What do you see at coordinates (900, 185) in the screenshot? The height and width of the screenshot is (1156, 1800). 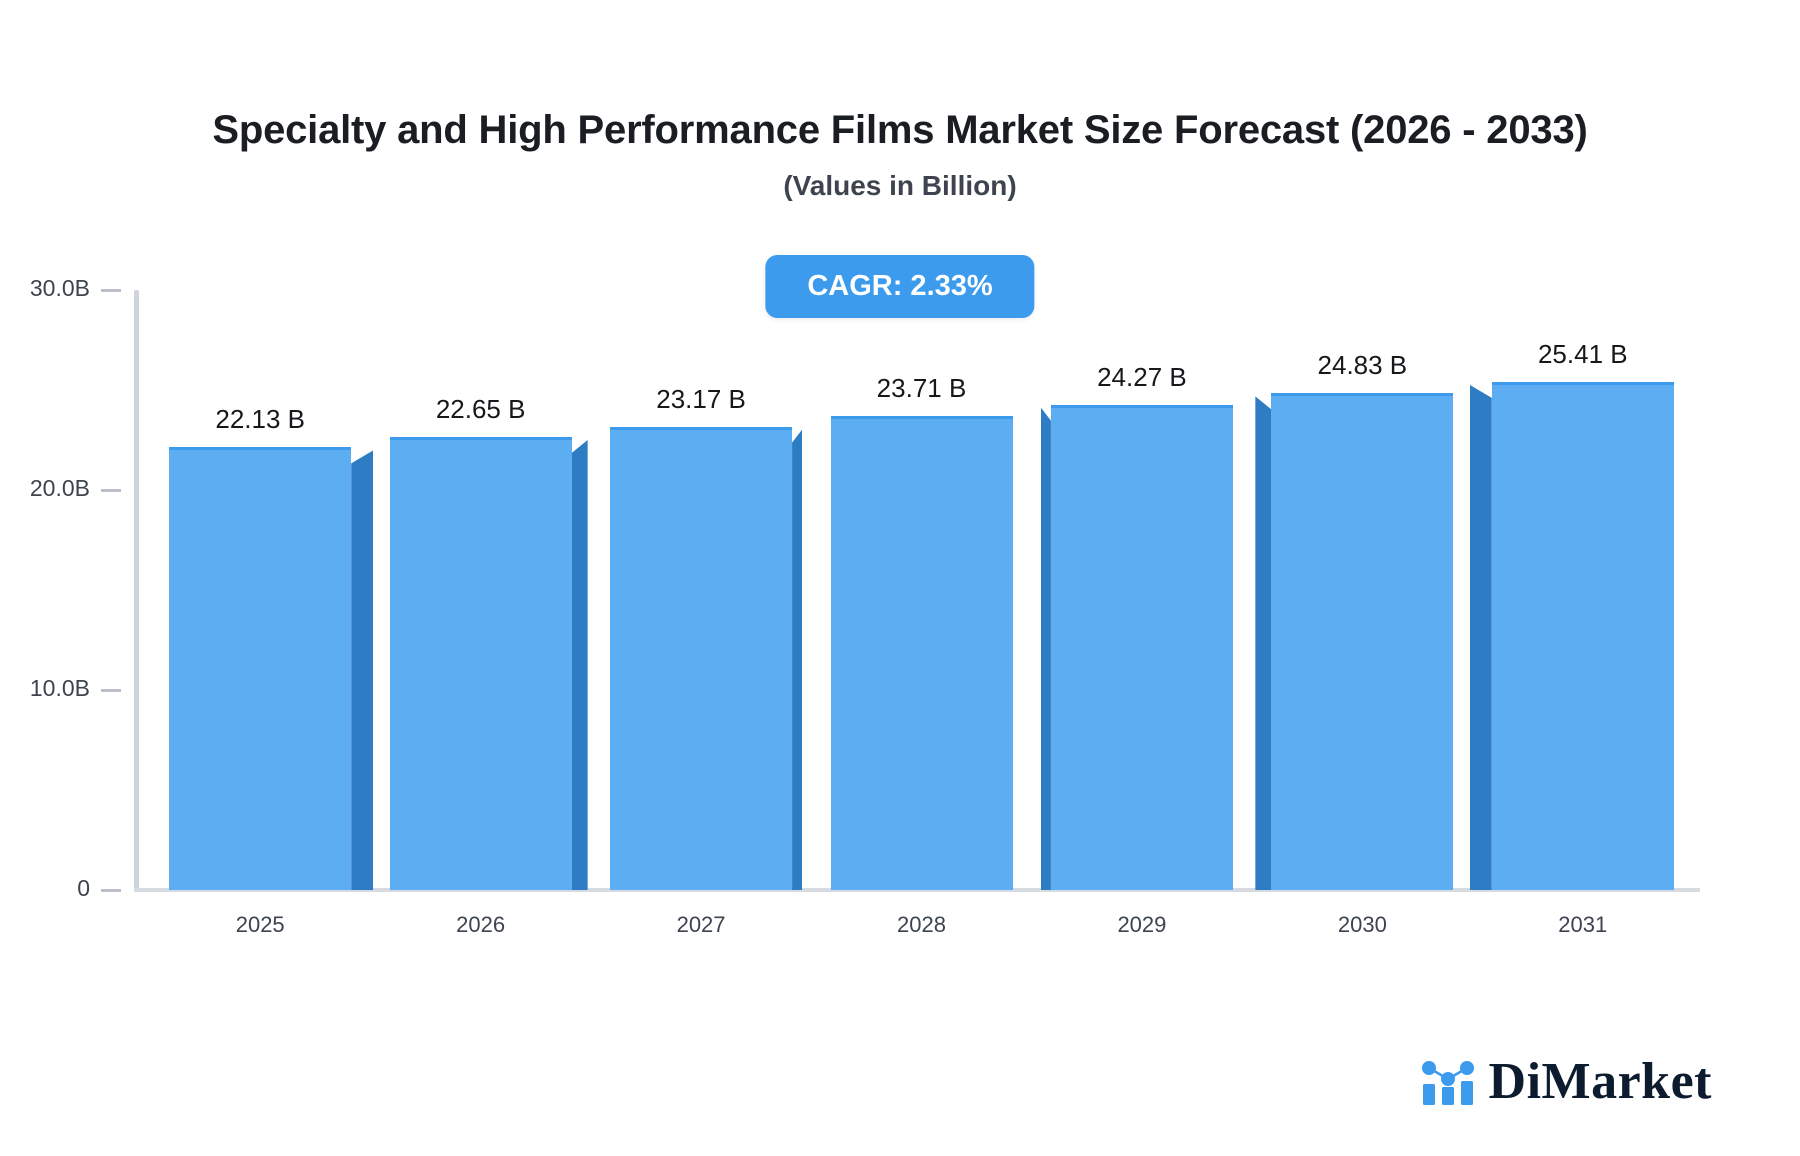 I see `chart-subtitle: (Values in Billion)` at bounding box center [900, 185].